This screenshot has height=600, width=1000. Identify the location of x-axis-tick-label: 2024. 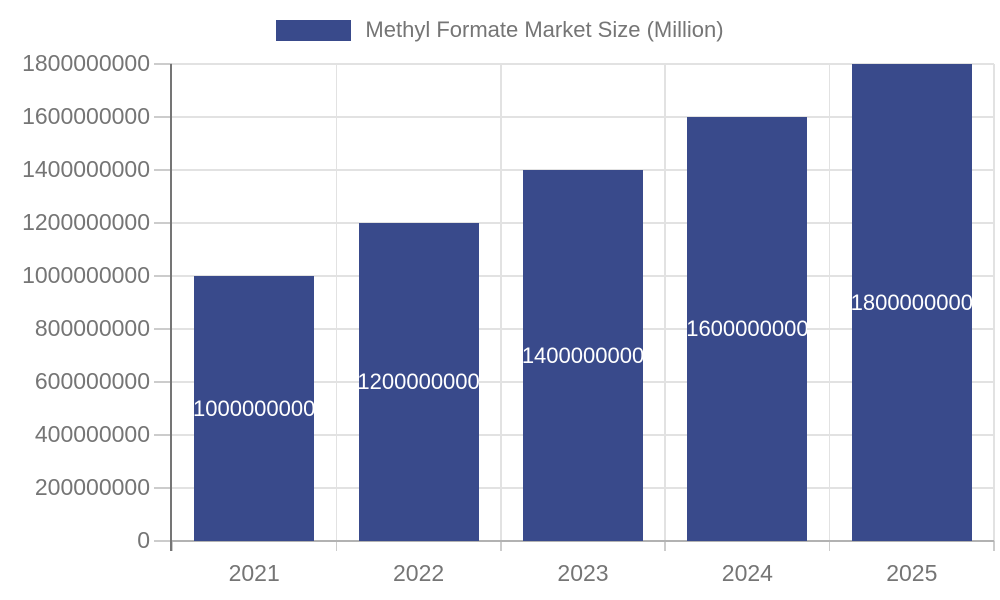
(747, 573).